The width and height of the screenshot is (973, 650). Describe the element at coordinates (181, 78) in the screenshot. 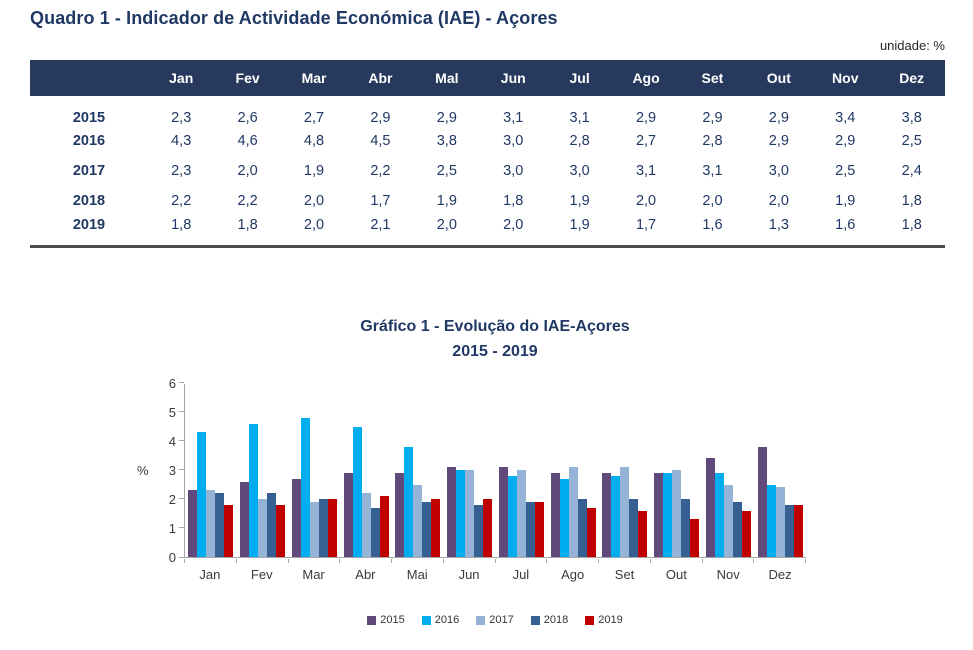

I see `month-column-header-Jan: Jan` at that location.